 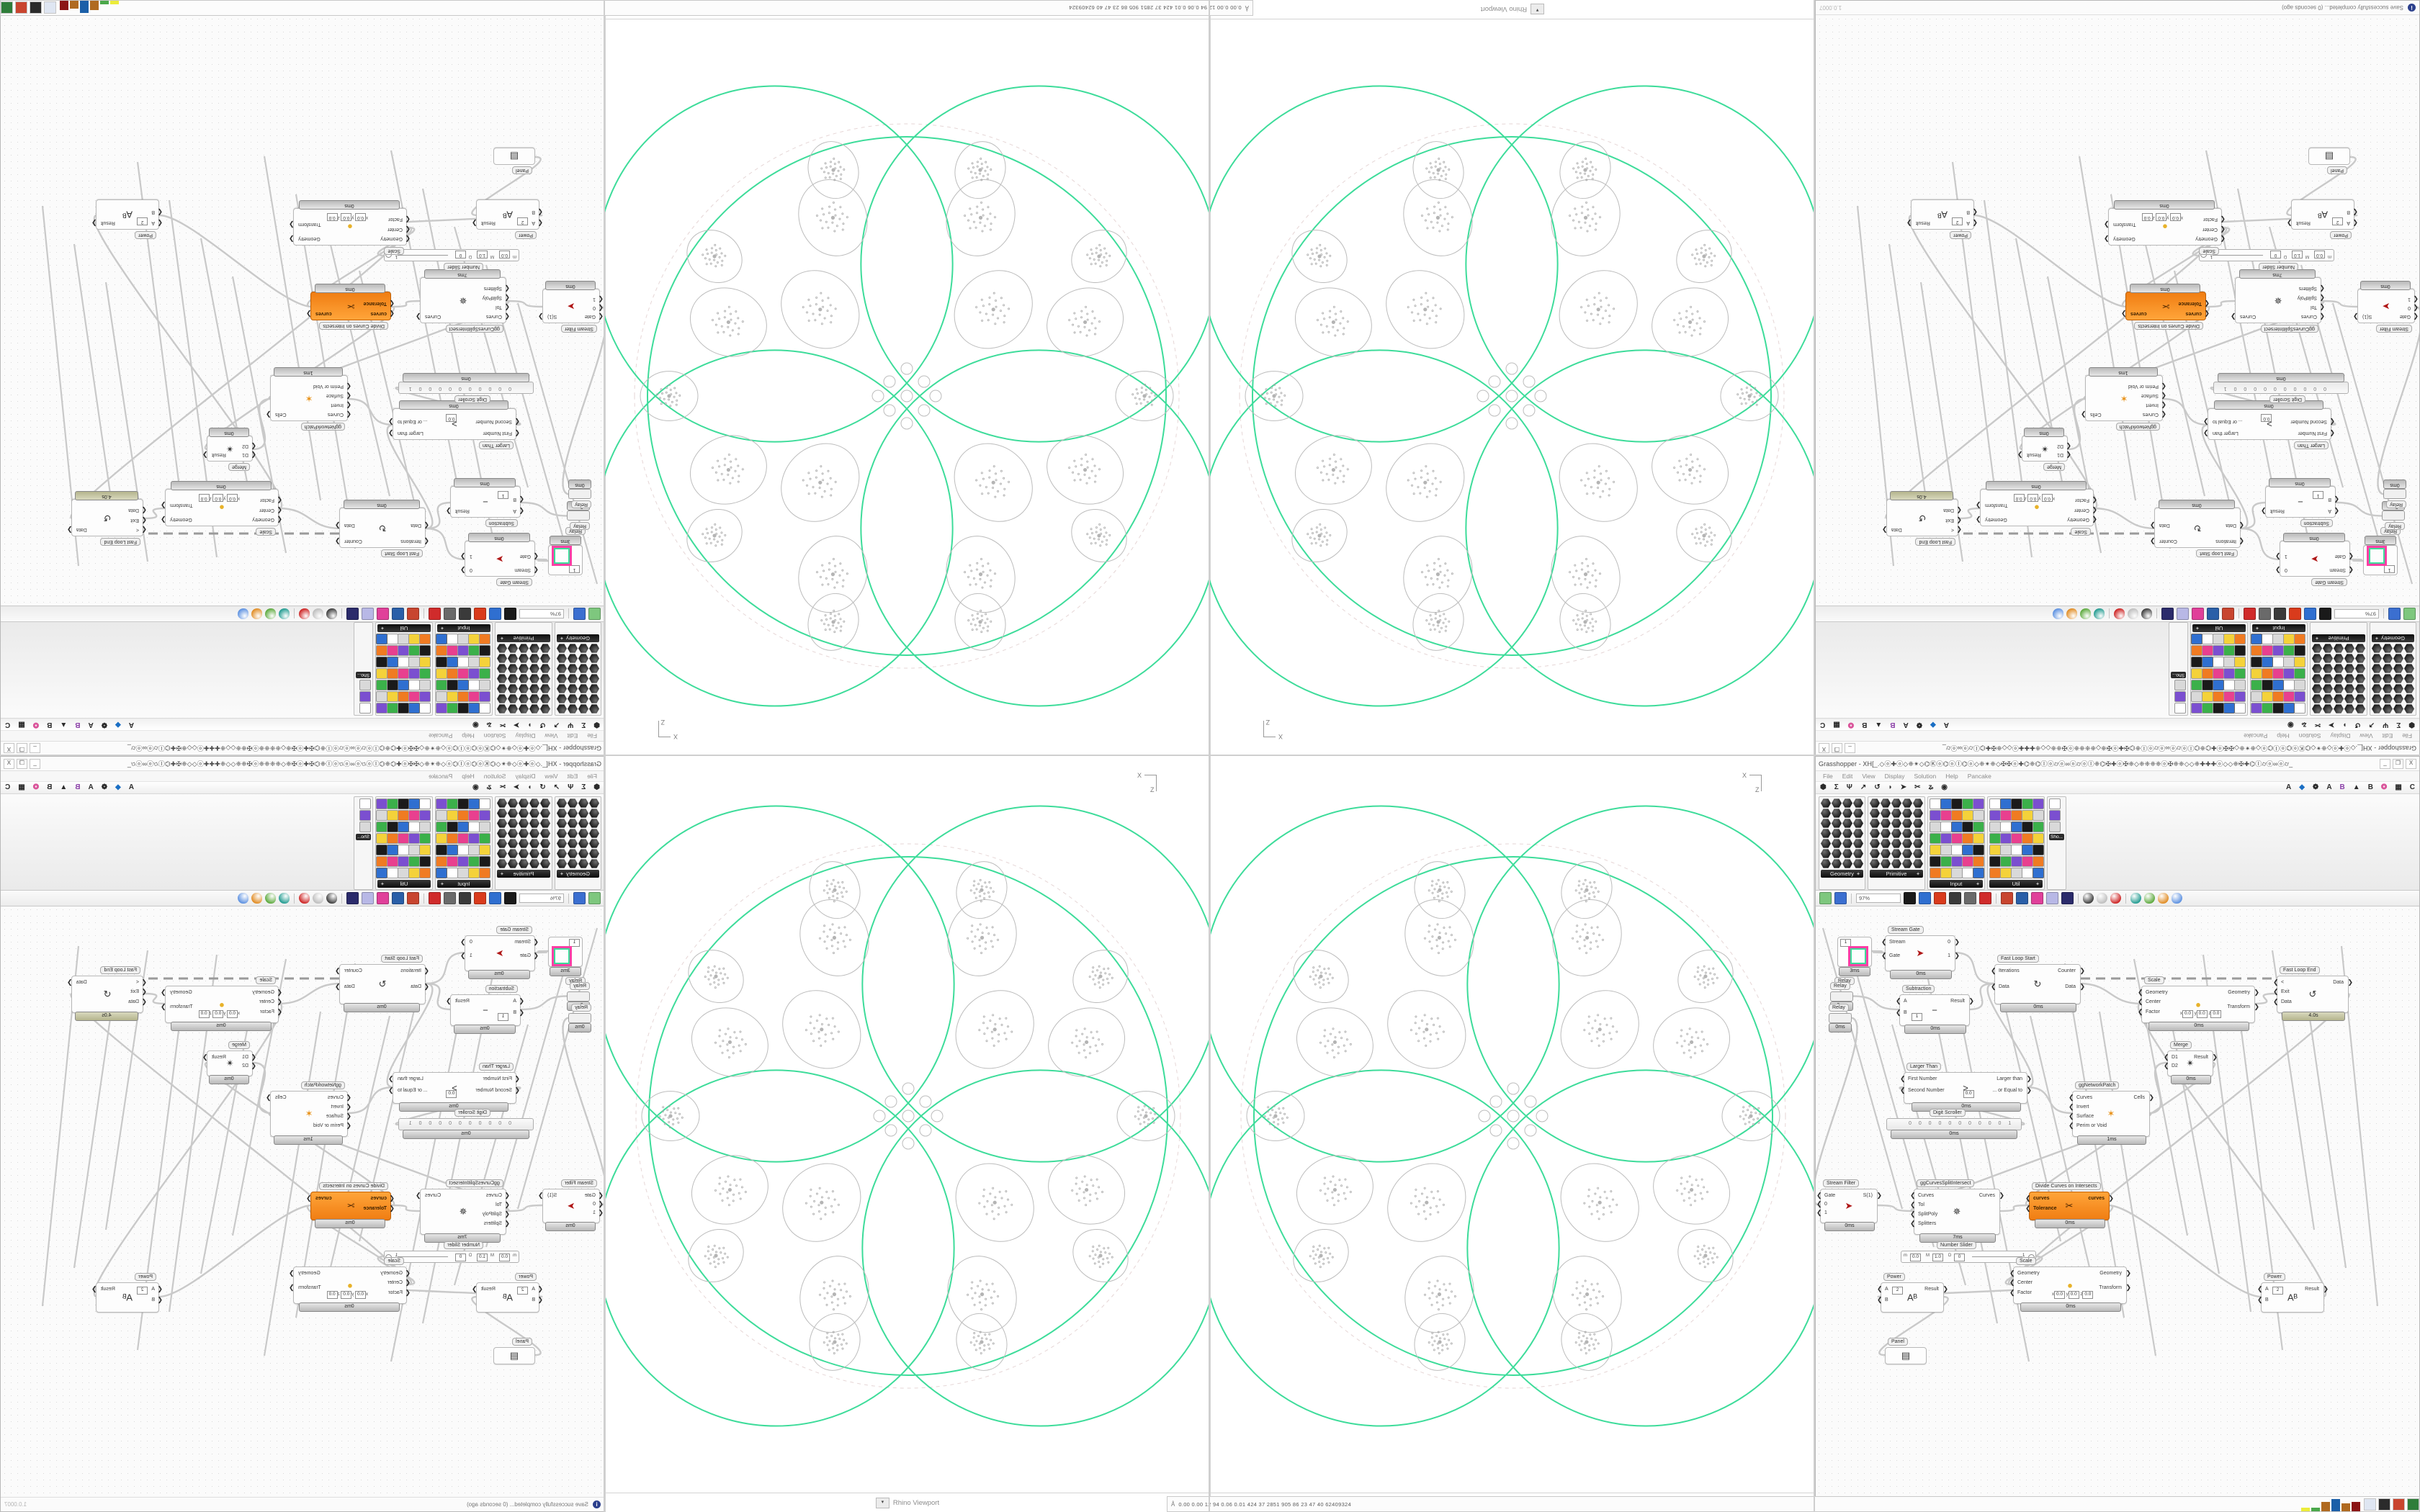 I want to click on input-port-a: A, so click(x=2348, y=222).